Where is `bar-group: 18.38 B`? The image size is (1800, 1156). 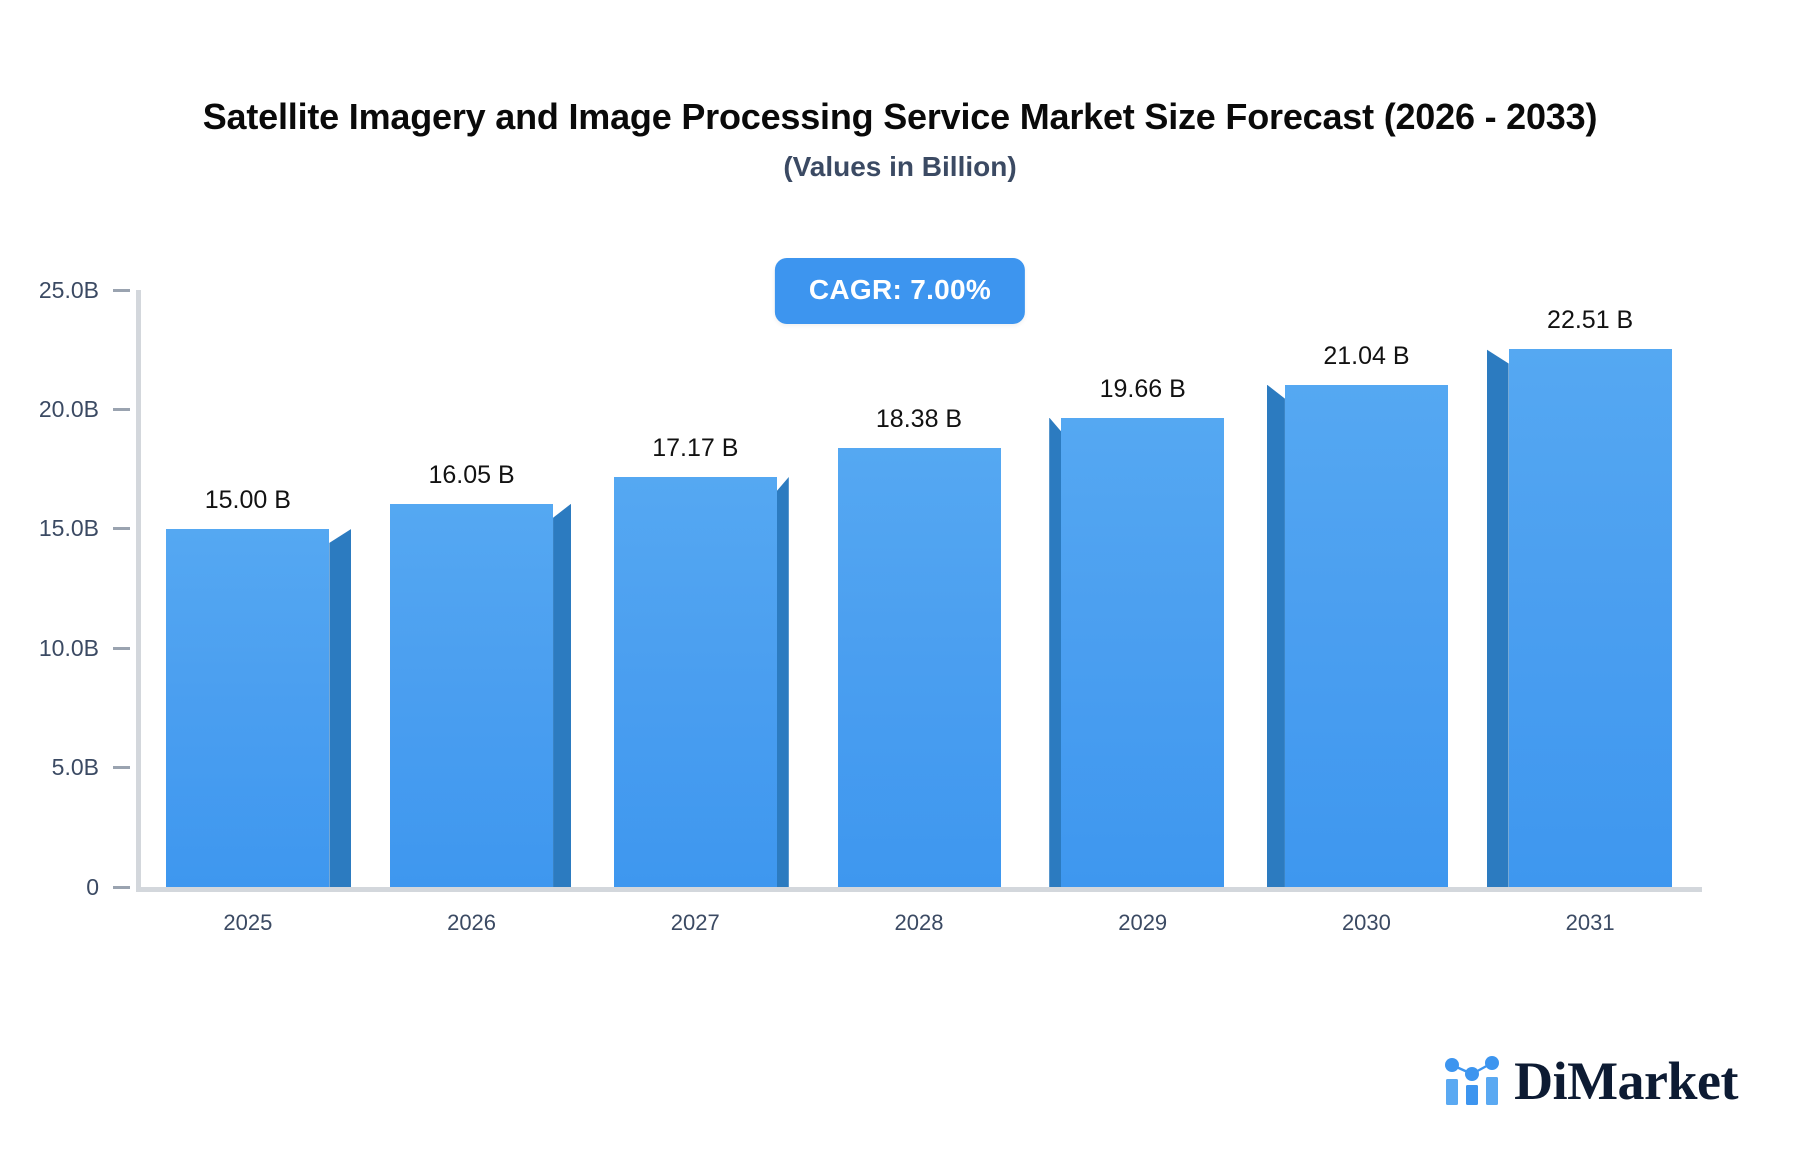 bar-group: 18.38 B is located at coordinates (919, 588).